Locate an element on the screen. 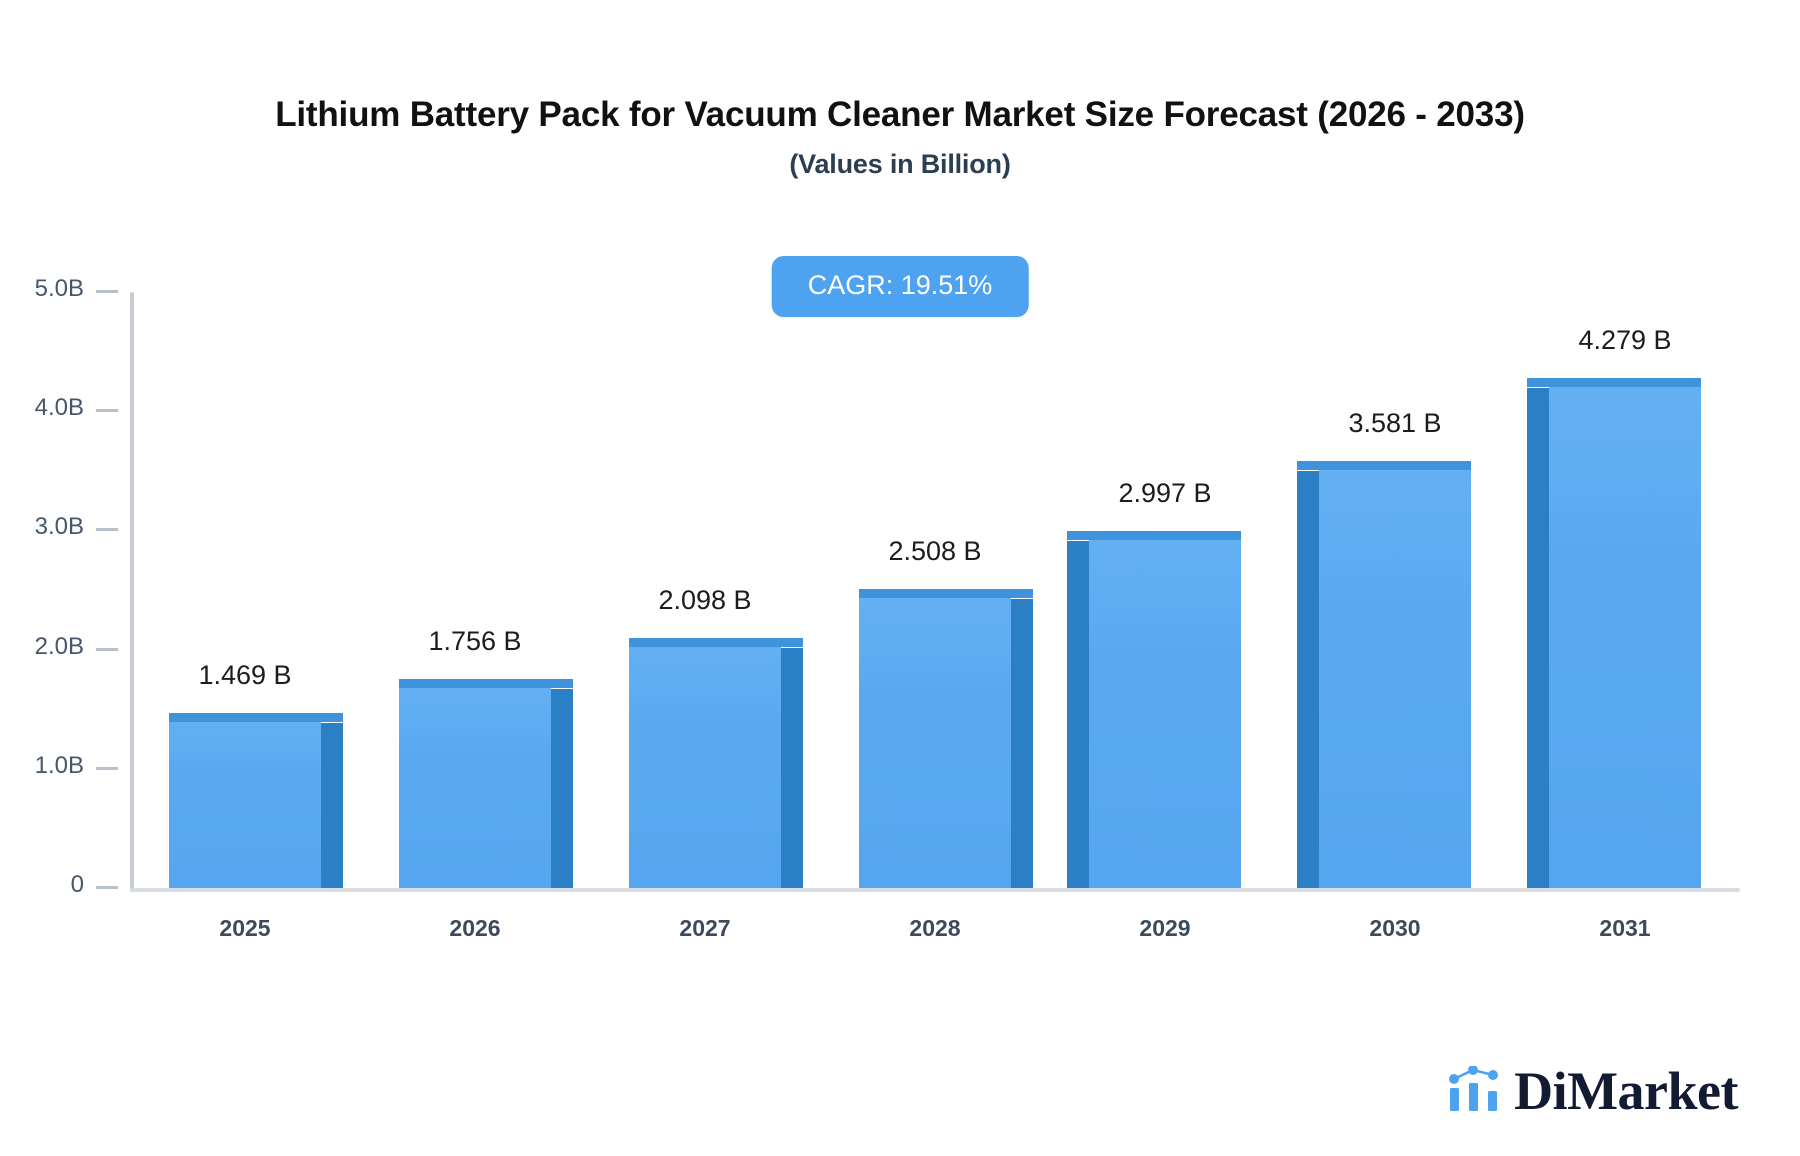 This screenshot has height=1156, width=1800. cagr-badge: CAGR: 19.51% is located at coordinates (900, 286).